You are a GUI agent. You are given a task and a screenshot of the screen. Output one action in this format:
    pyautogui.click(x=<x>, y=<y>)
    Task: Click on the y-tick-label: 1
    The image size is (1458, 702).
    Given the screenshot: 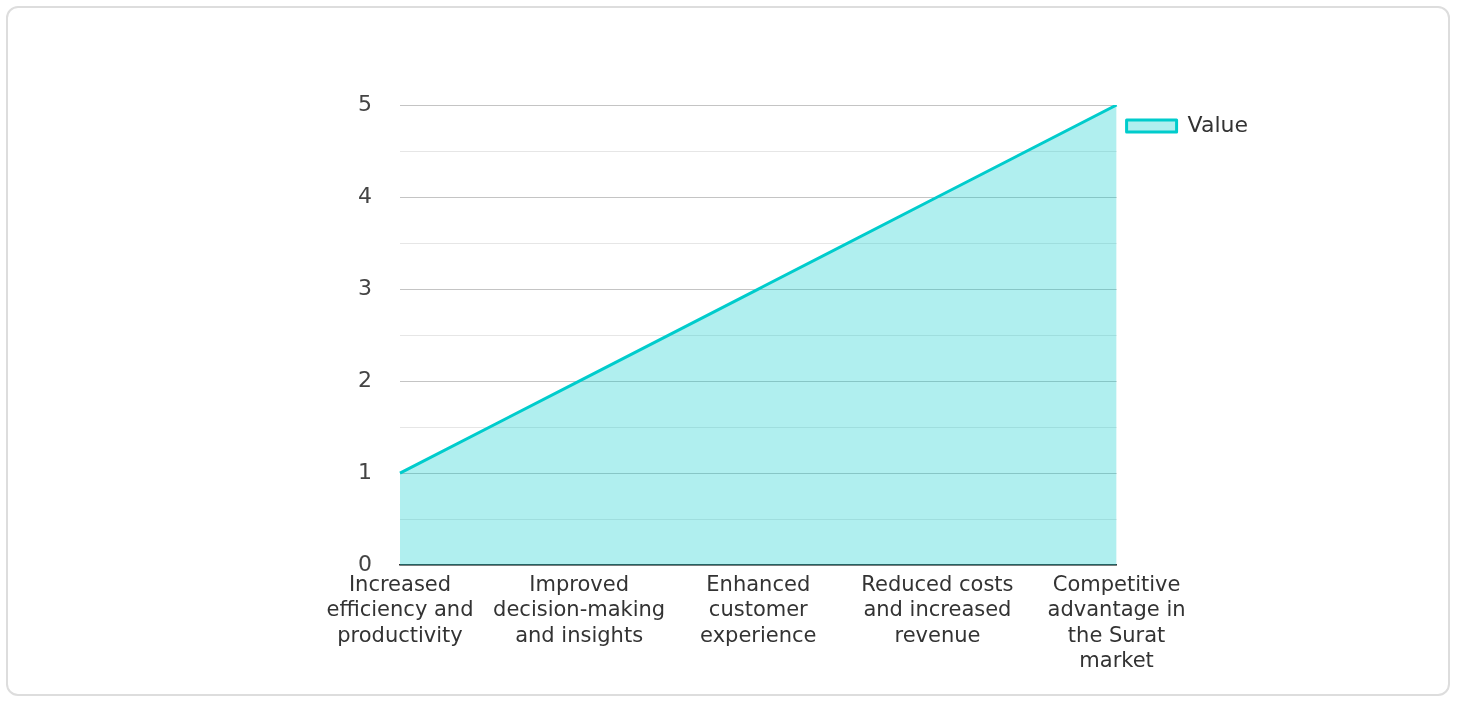 What is the action you would take?
    pyautogui.click(x=365, y=471)
    